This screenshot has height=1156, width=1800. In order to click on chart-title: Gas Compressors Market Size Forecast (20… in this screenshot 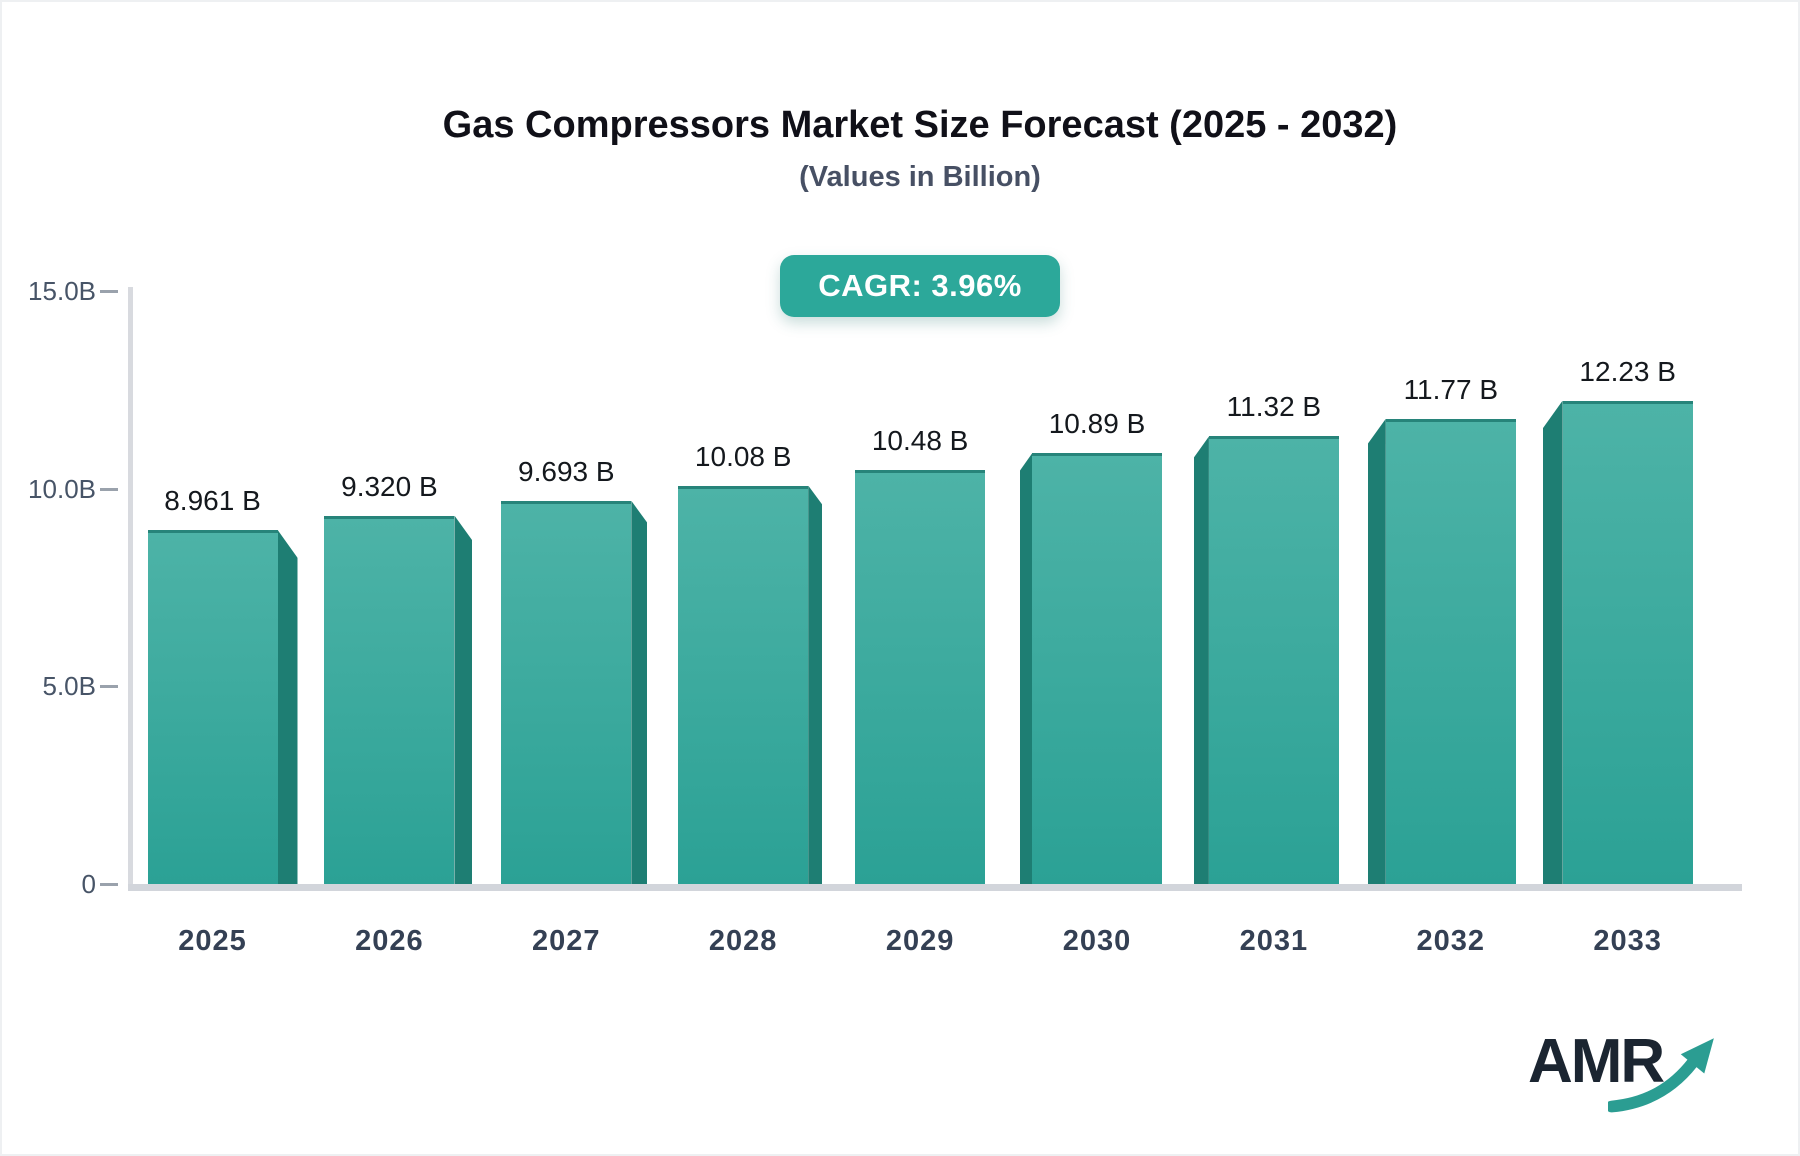, I will do `click(920, 125)`.